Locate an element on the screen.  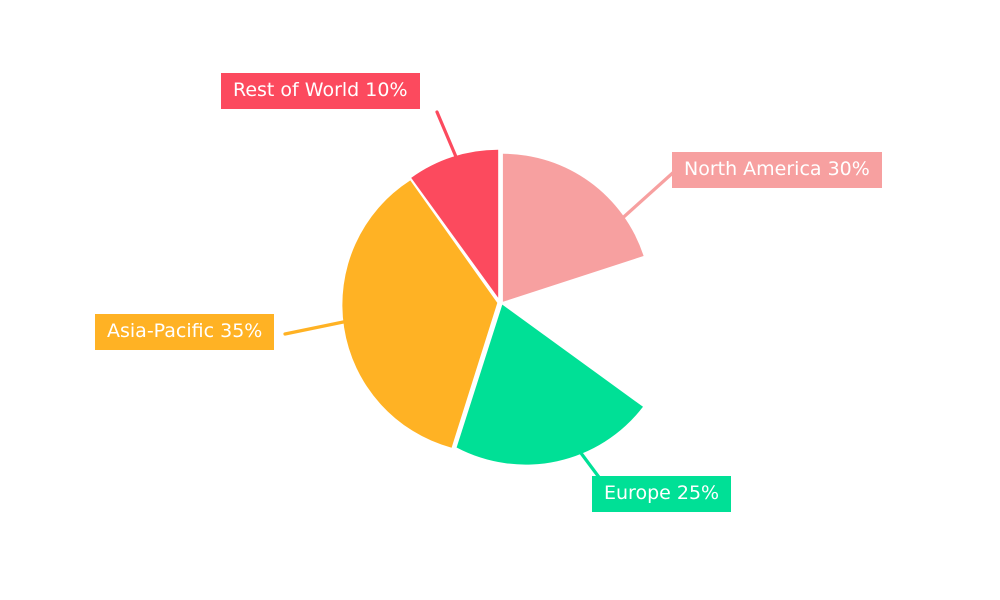
pie-label-asia-pacific: Asia-Pacific 35% is located at coordinates (185, 332).